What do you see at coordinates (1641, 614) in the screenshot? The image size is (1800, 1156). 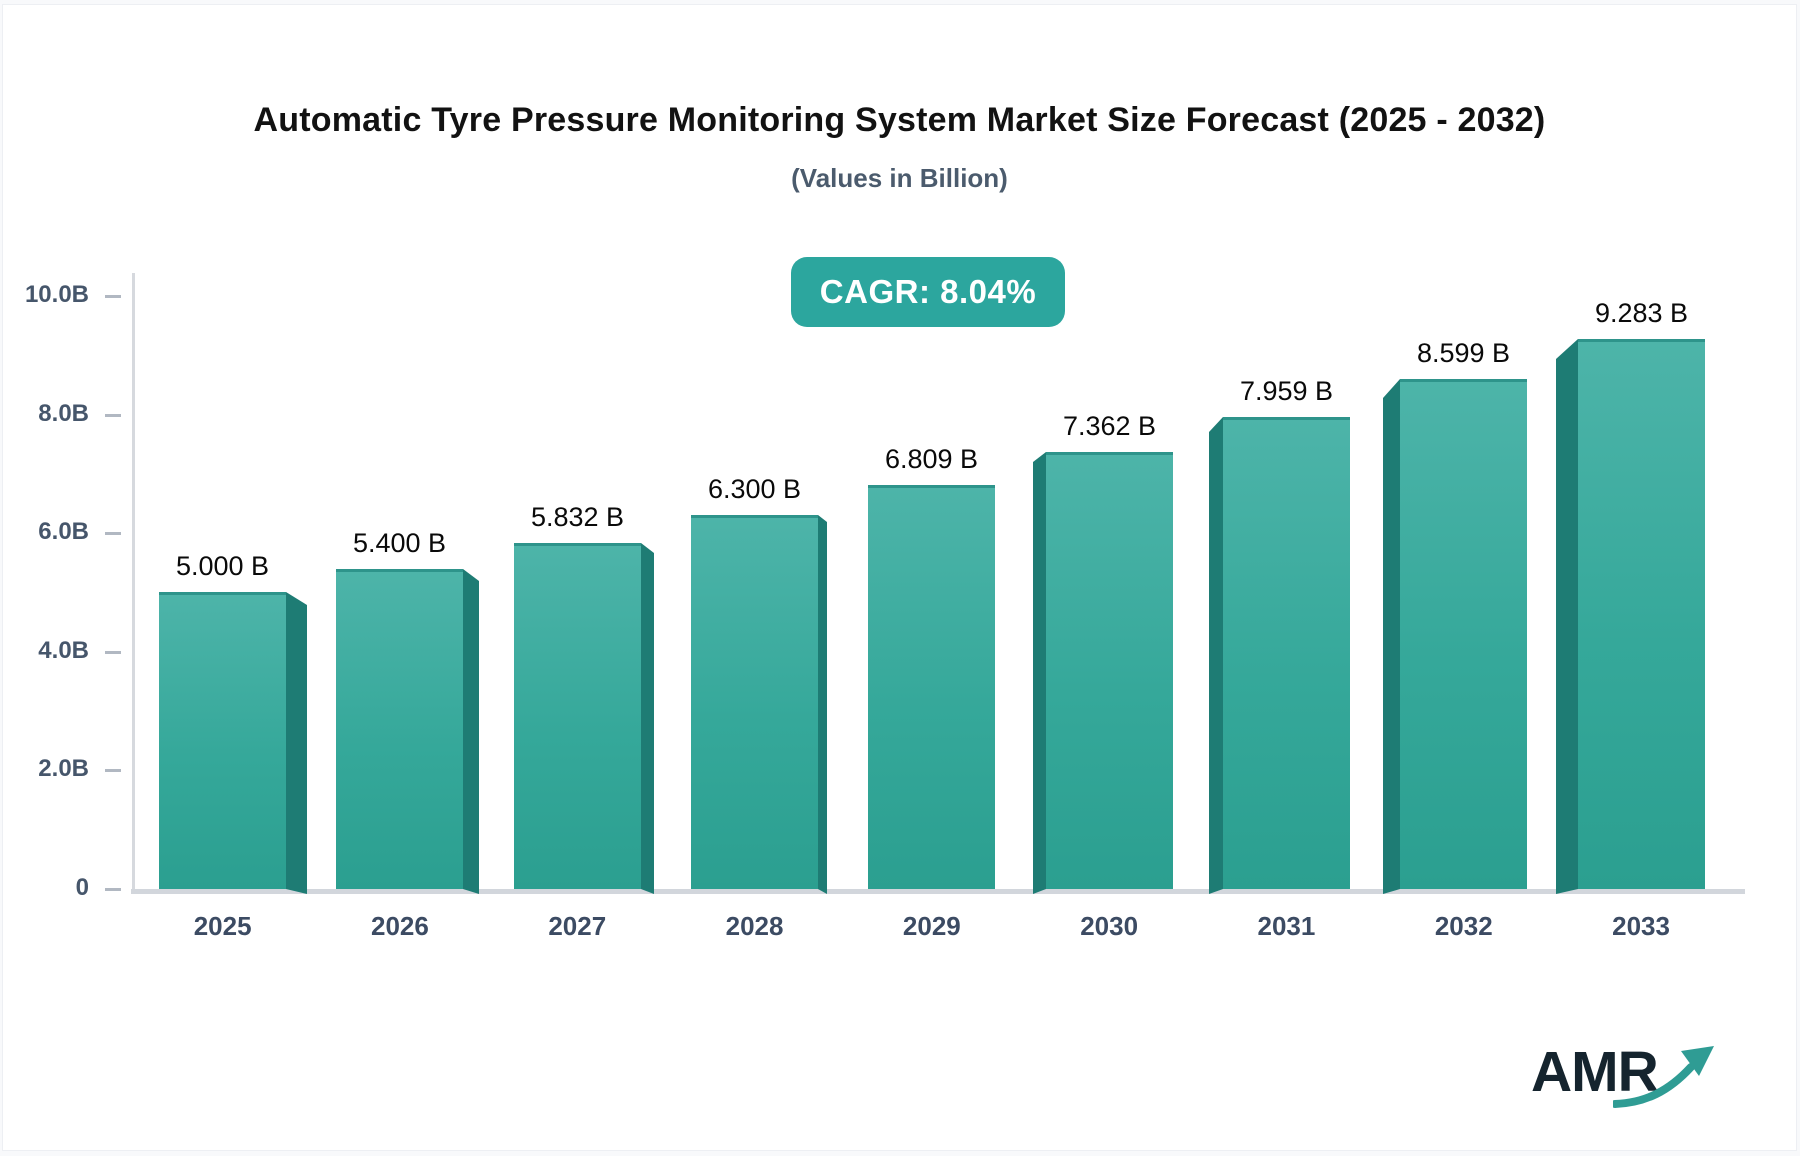 I see `bar-2033` at bounding box center [1641, 614].